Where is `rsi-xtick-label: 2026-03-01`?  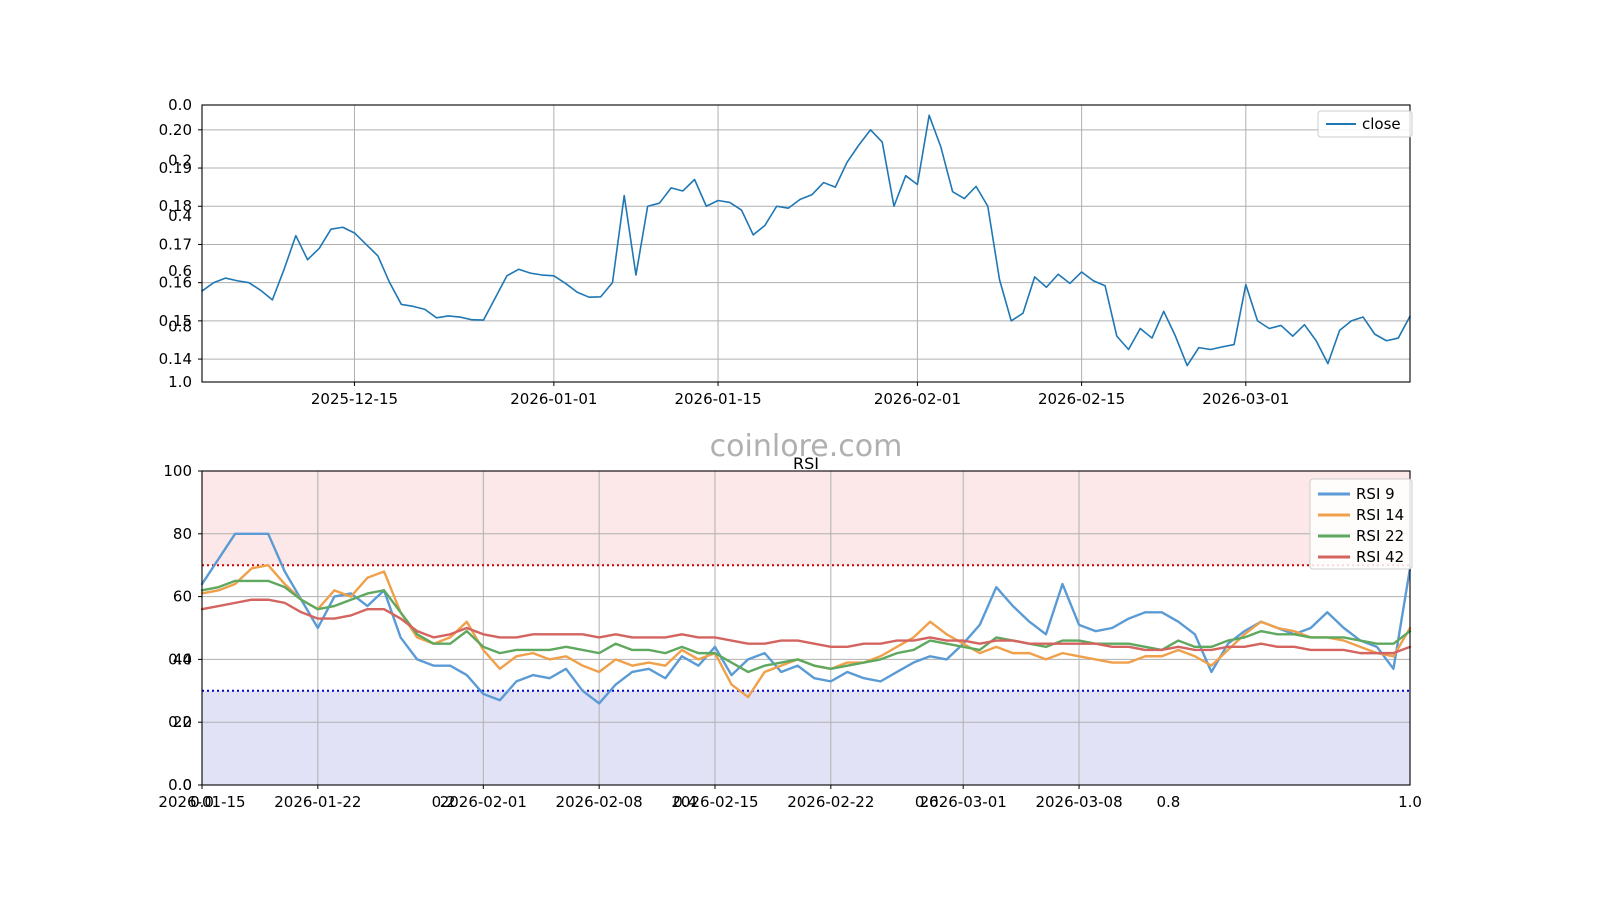
rsi-xtick-label: 2026-03-01 is located at coordinates (963, 802).